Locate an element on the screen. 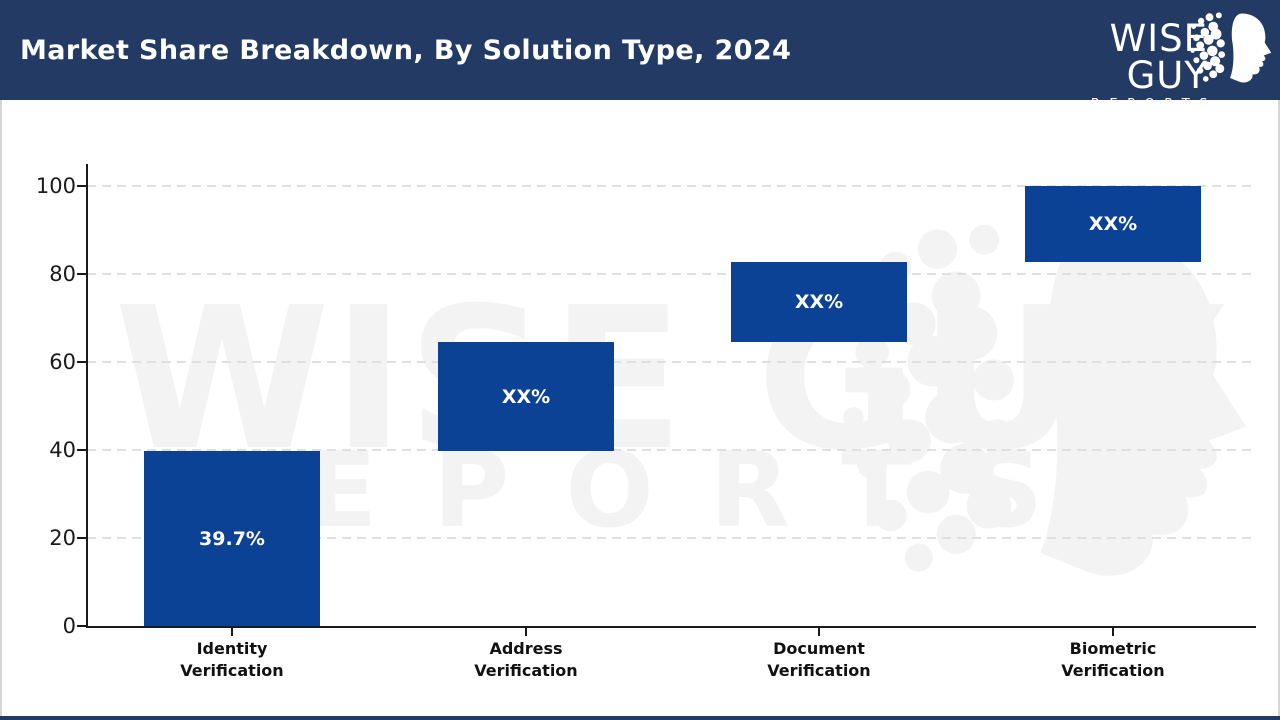  y-tick-label: 80 is located at coordinates (62, 274).